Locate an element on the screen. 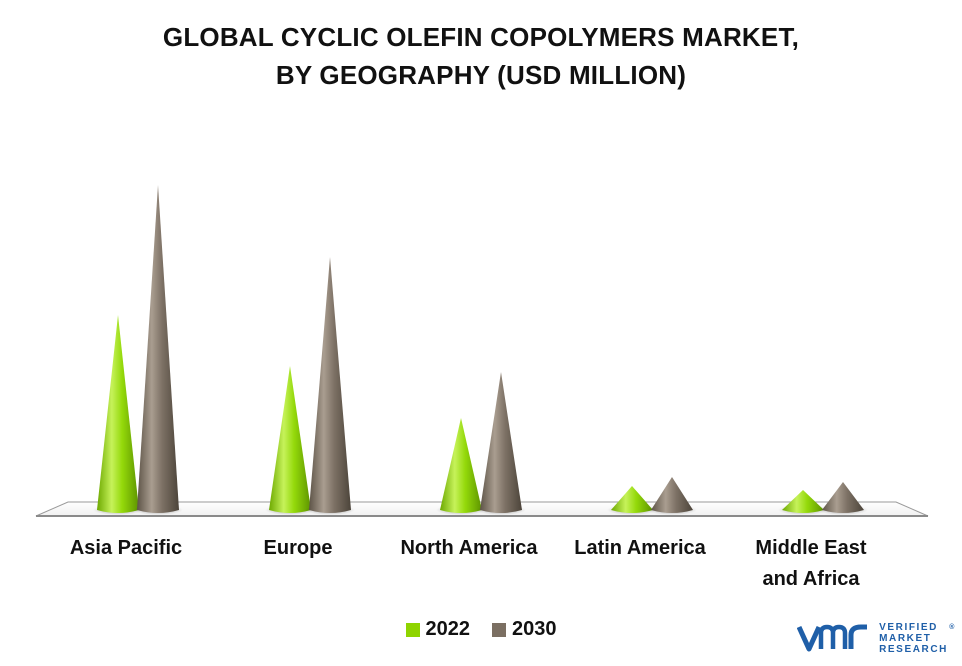  legend-item-2030: 2030 is located at coordinates (524, 629).